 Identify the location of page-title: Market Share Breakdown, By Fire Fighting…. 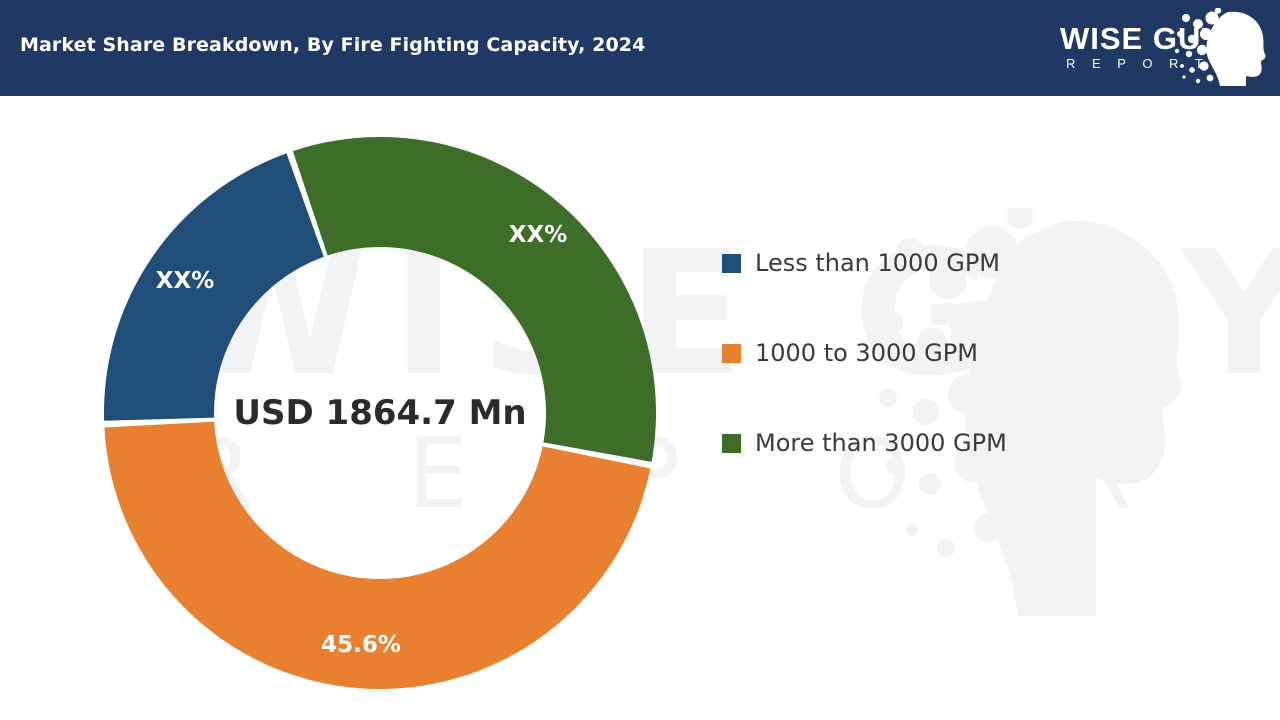
(333, 45).